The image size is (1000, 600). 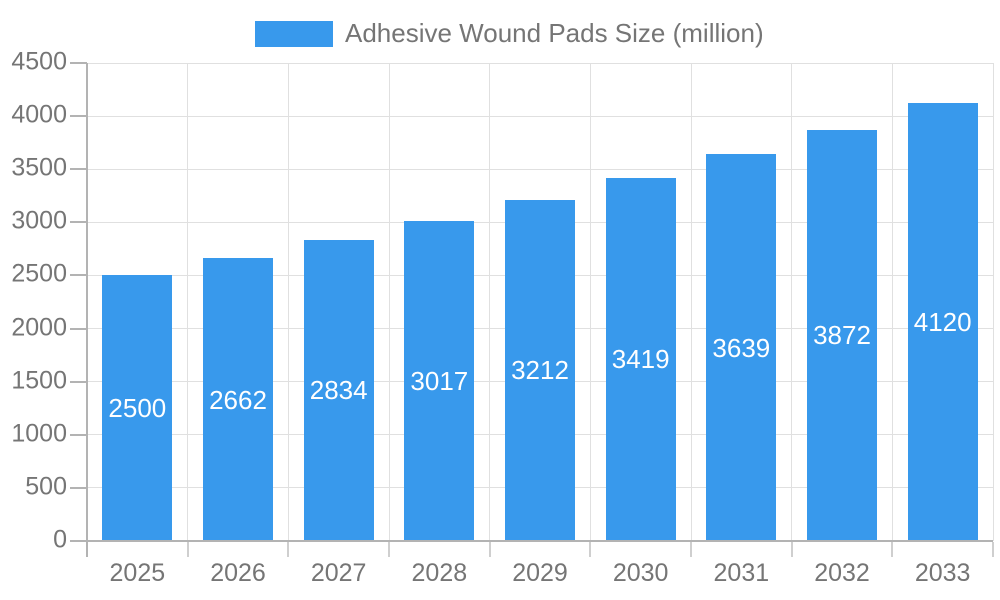 I want to click on x-axis-label: 2025, so click(x=137, y=573).